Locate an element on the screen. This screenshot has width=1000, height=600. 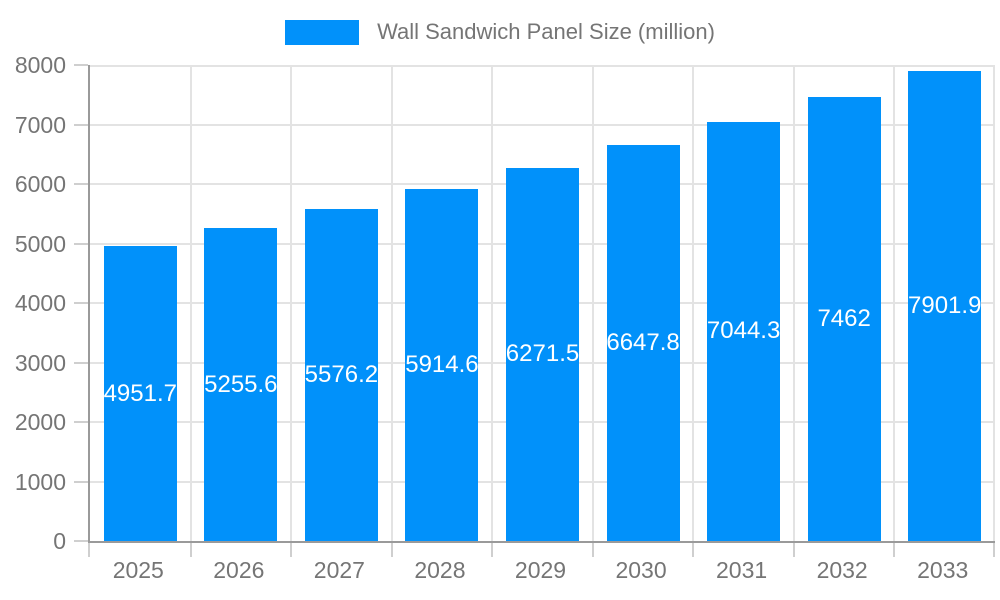
y-axis-tick-label: 0 is located at coordinates (59, 541).